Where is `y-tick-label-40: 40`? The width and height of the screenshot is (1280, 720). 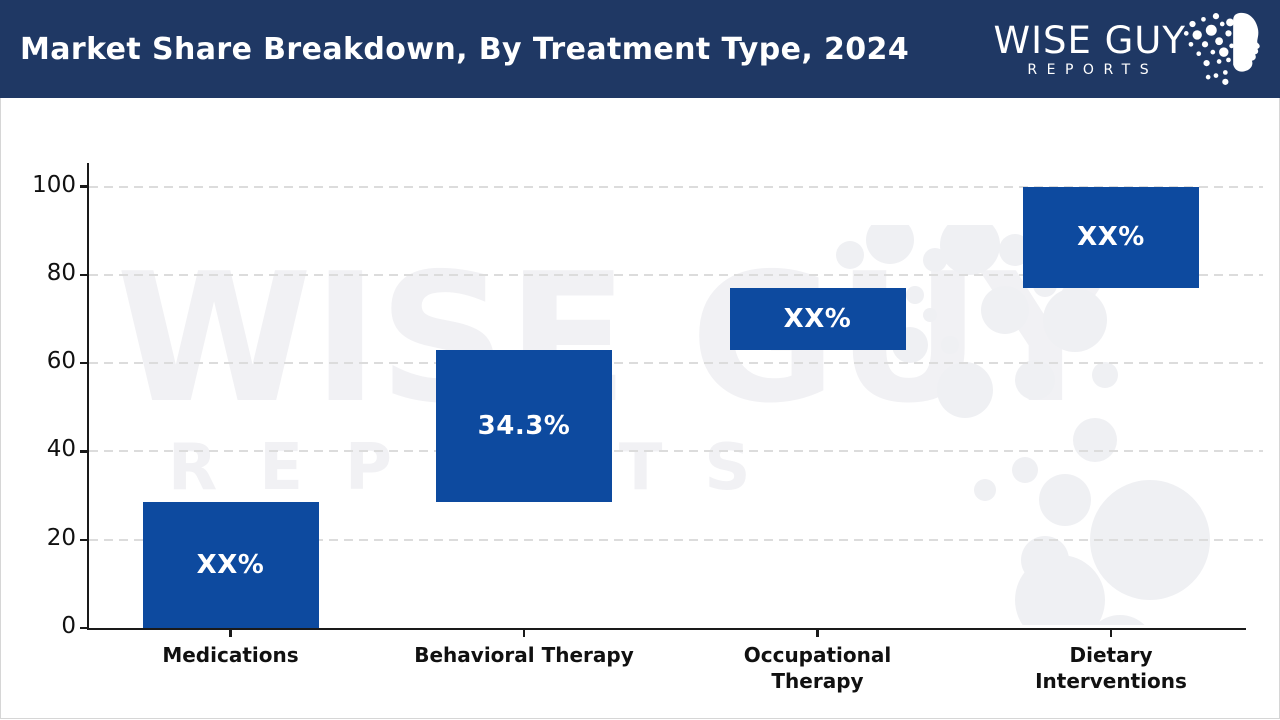
y-tick-label-40: 40 is located at coordinates (61, 449).